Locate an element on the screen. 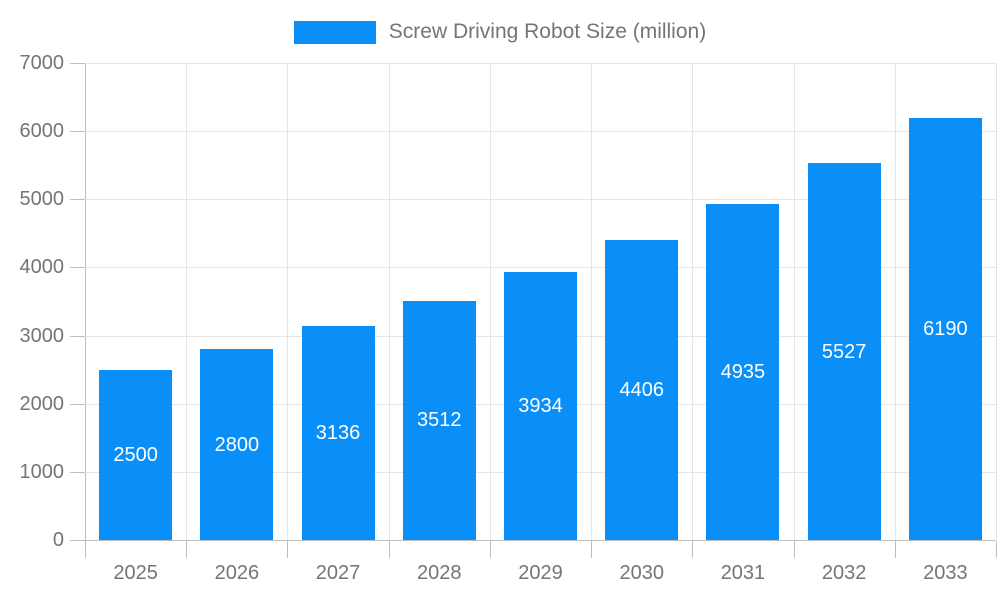 The height and width of the screenshot is (600, 1000). x-axis-label: 2025 is located at coordinates (135, 573).